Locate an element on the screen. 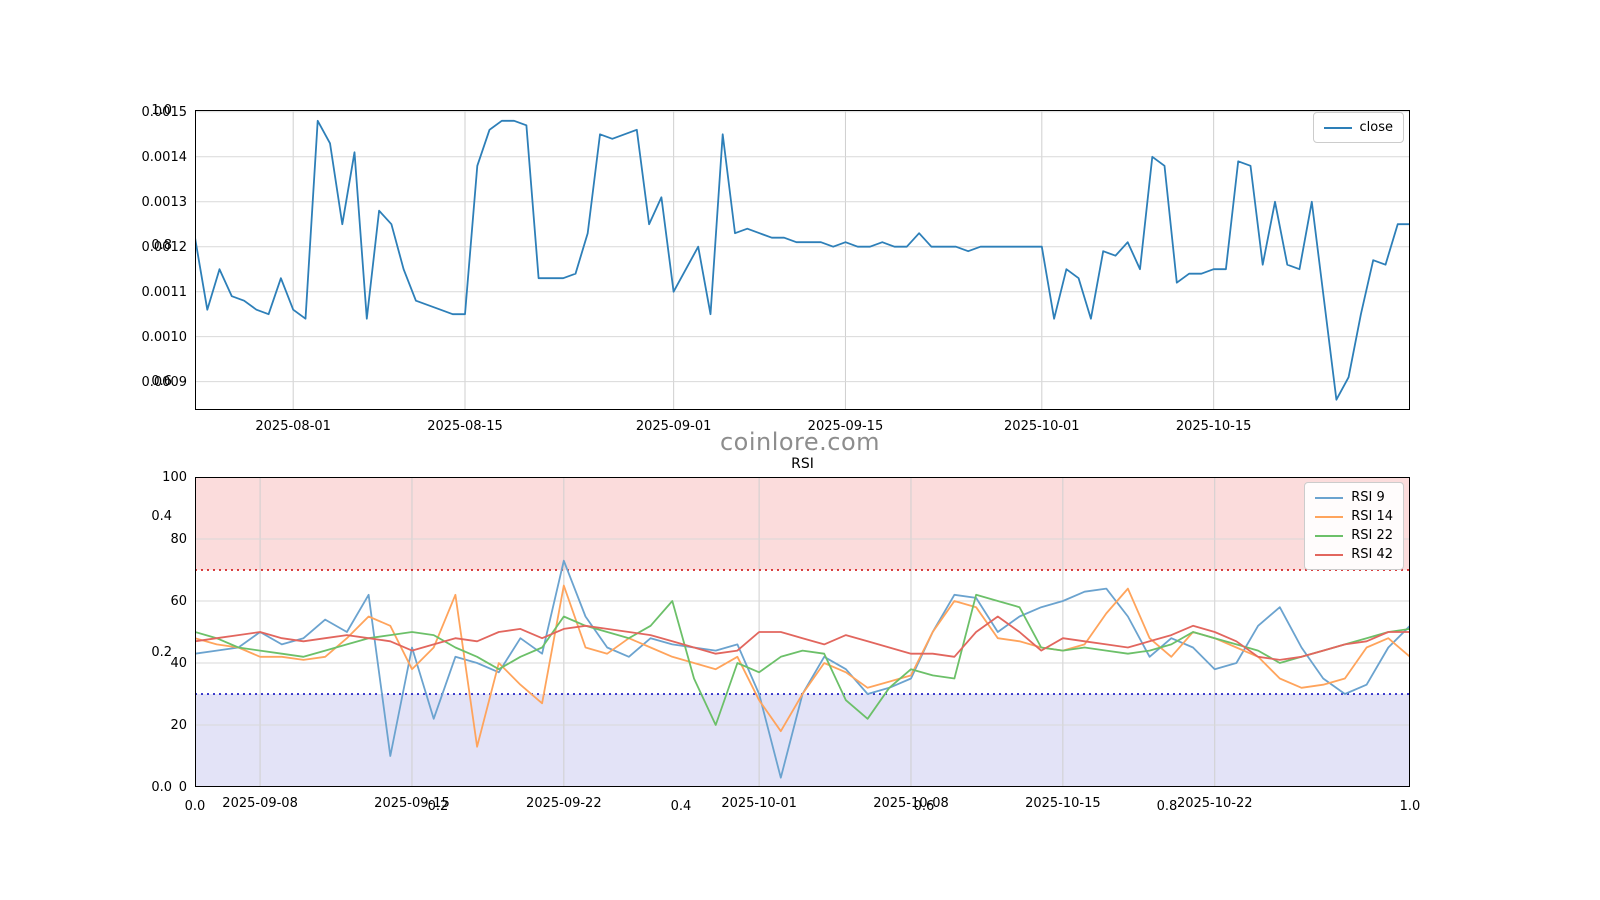 The image size is (1600, 900). legend-item: RSI 42 is located at coordinates (1354, 554).